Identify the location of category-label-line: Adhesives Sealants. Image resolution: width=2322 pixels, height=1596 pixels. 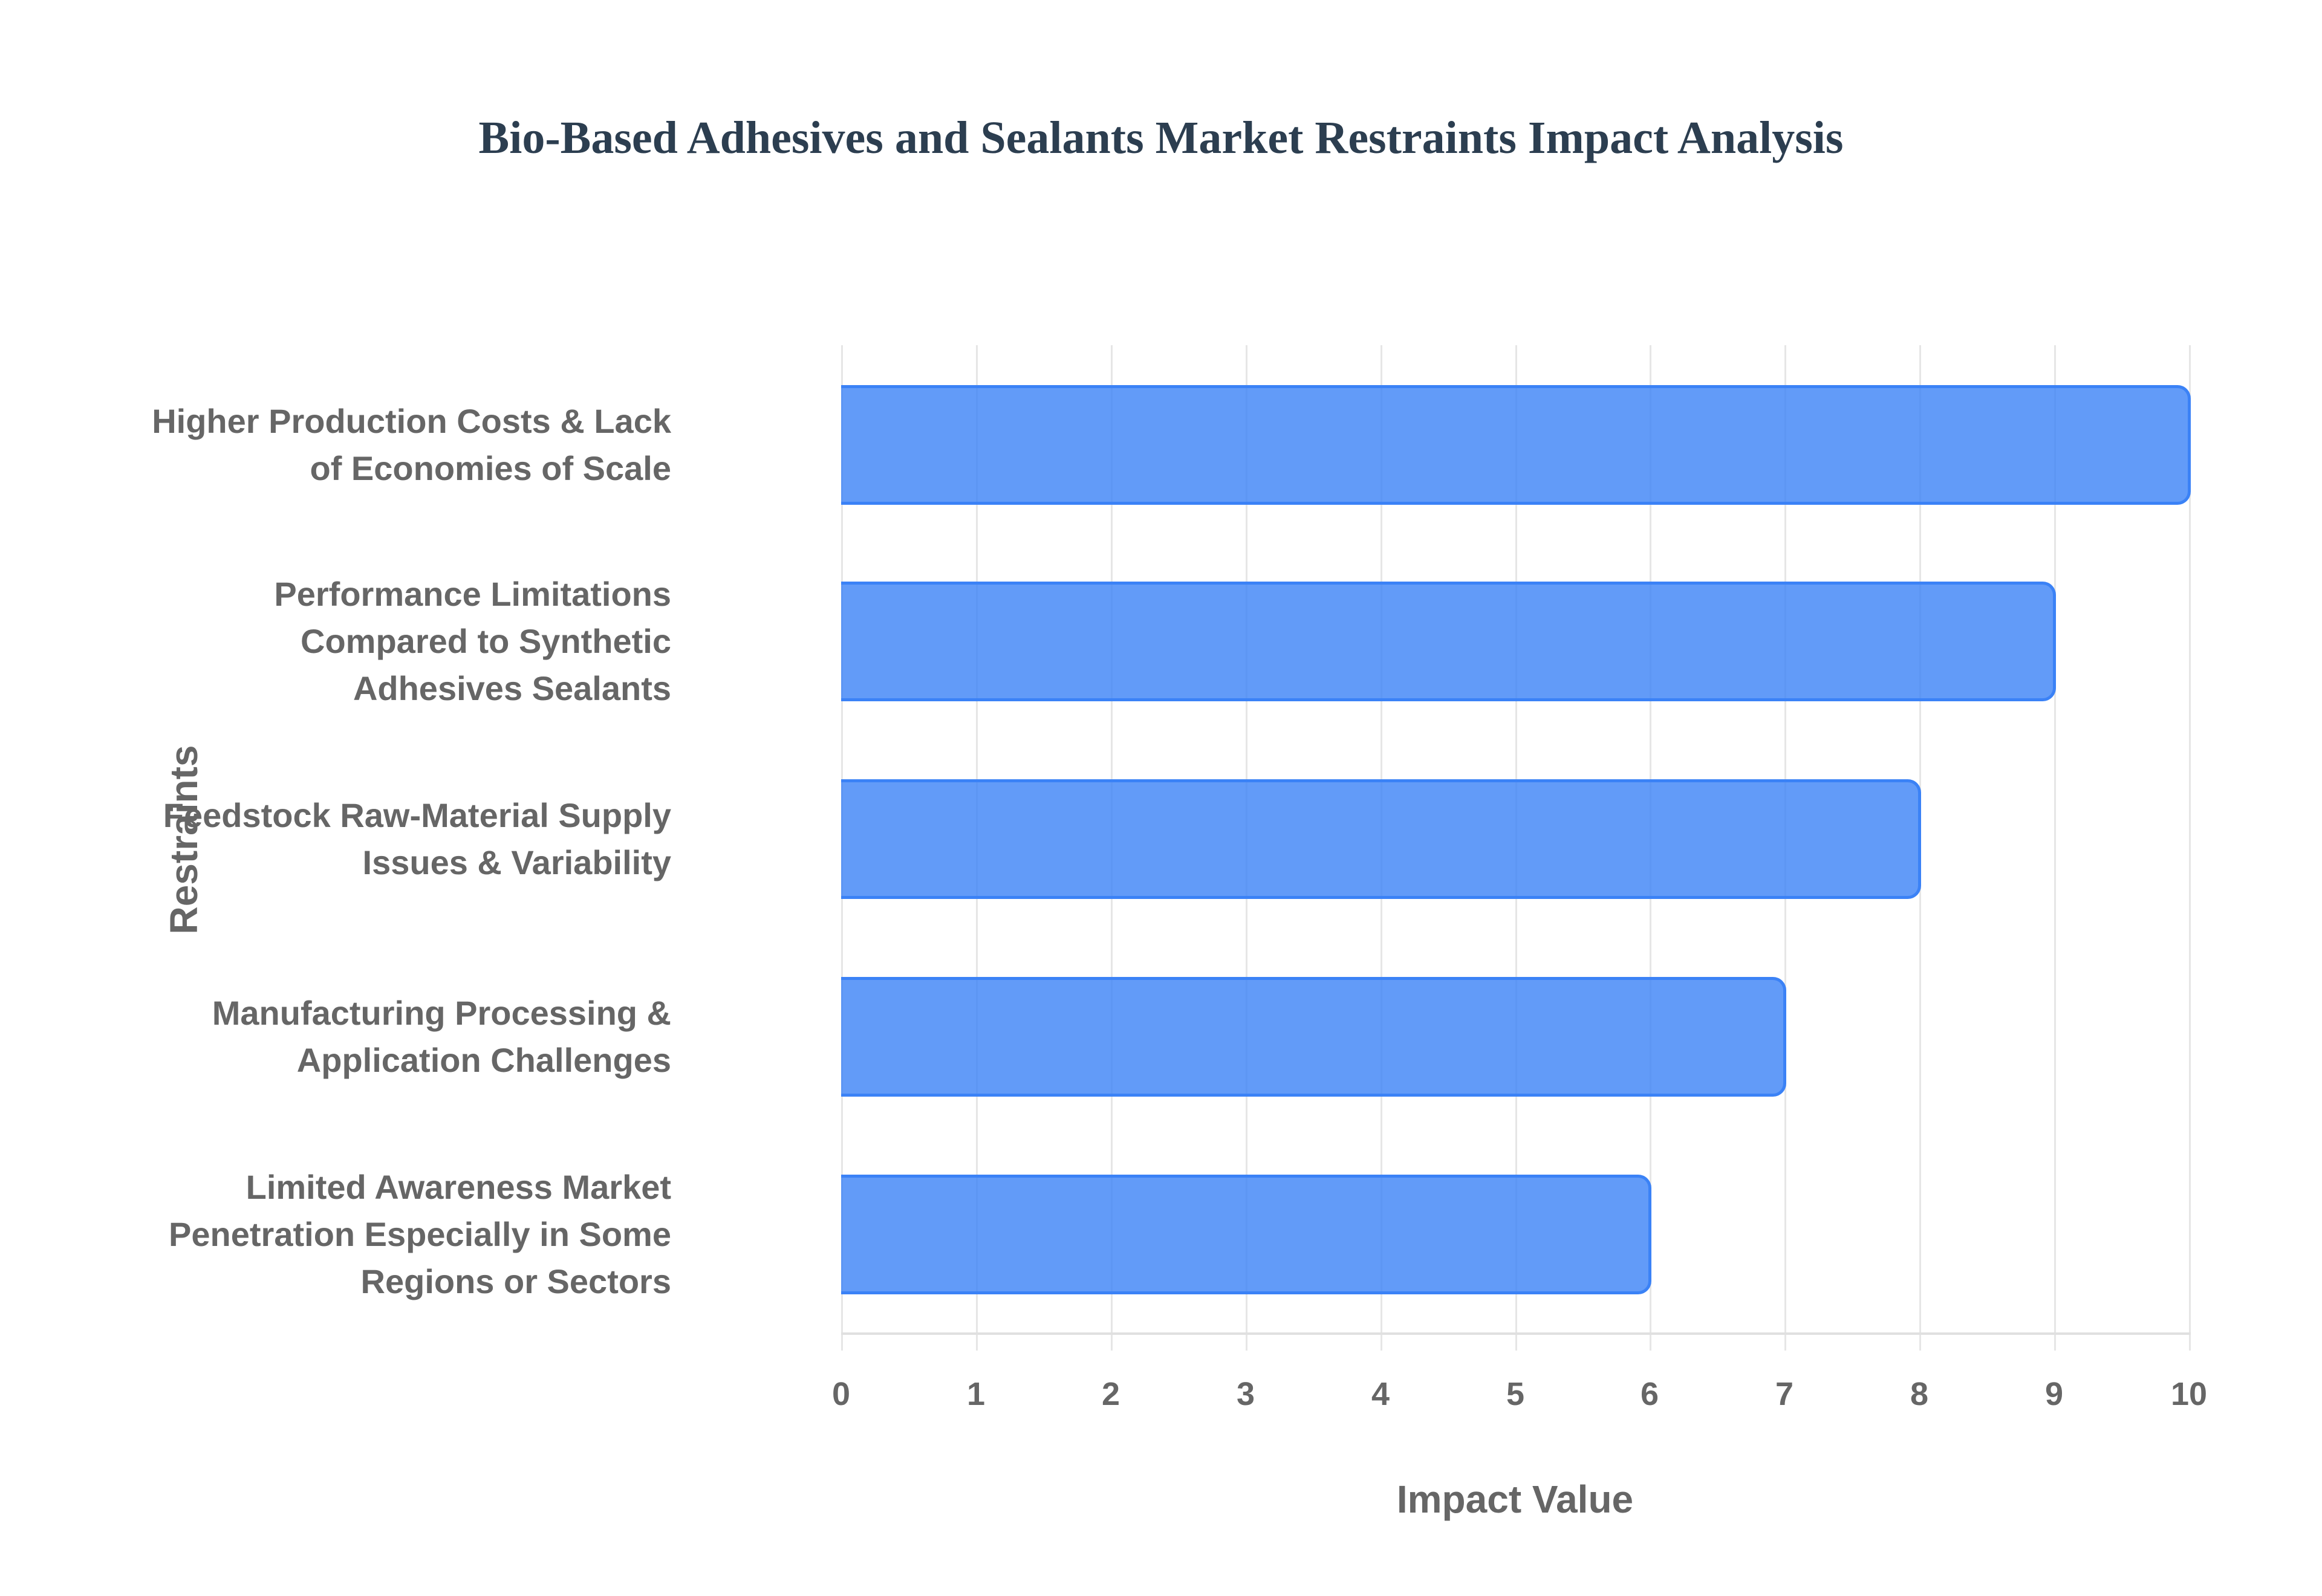
(512, 688).